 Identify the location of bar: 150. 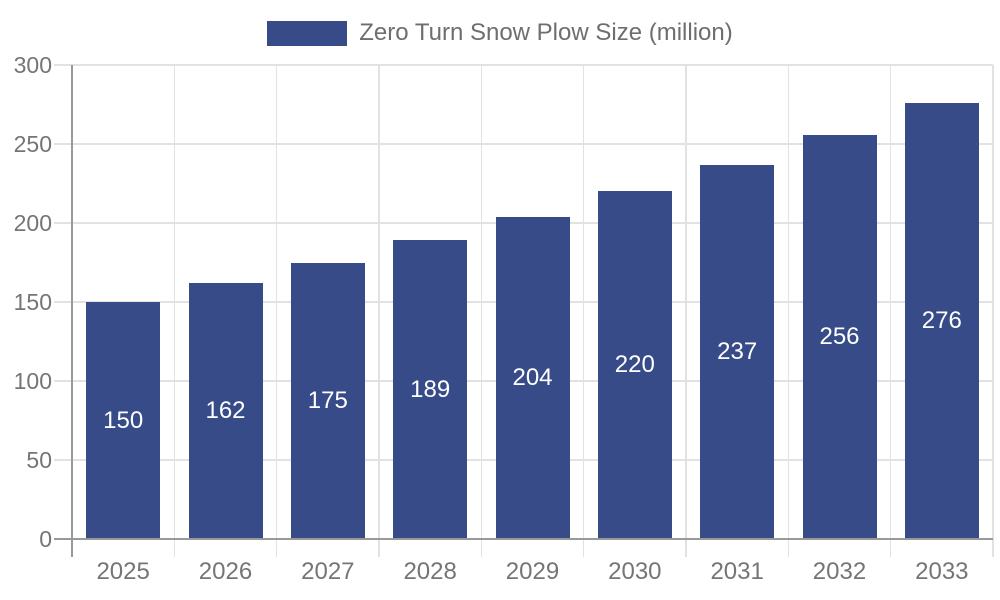
(123, 420).